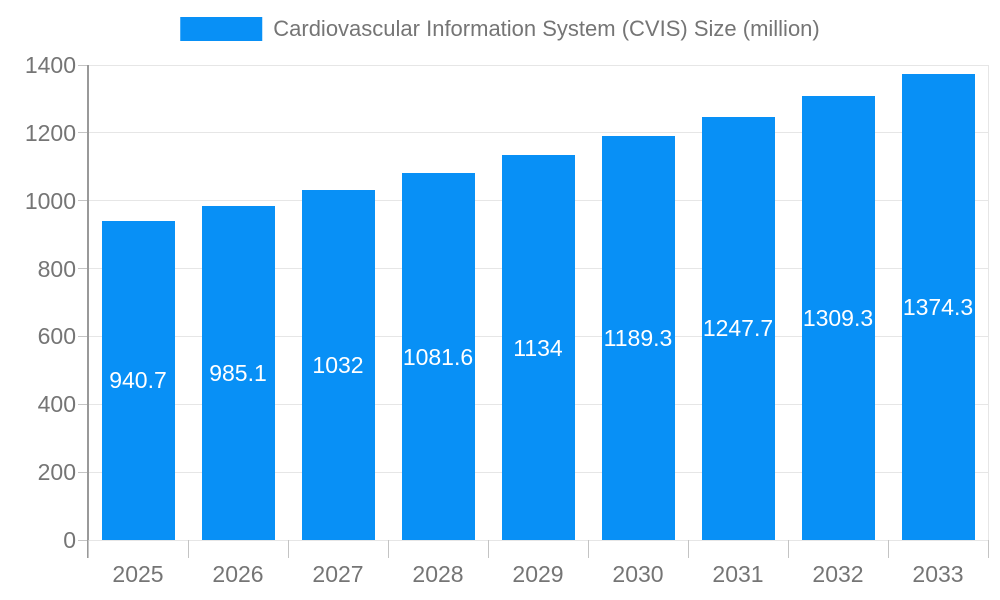 This screenshot has width=1000, height=600. I want to click on x-axis-label: 2031, so click(738, 574).